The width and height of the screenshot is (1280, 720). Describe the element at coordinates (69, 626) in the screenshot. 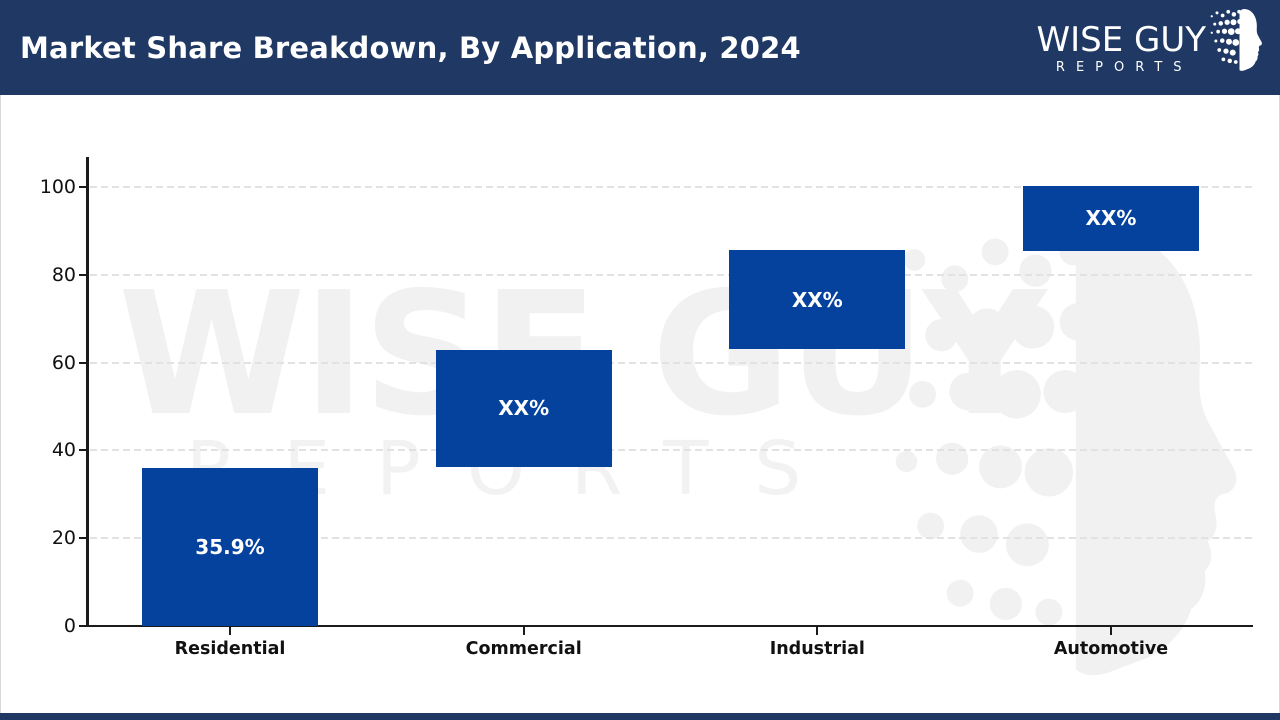

I see `y-tick-label: 0` at that location.